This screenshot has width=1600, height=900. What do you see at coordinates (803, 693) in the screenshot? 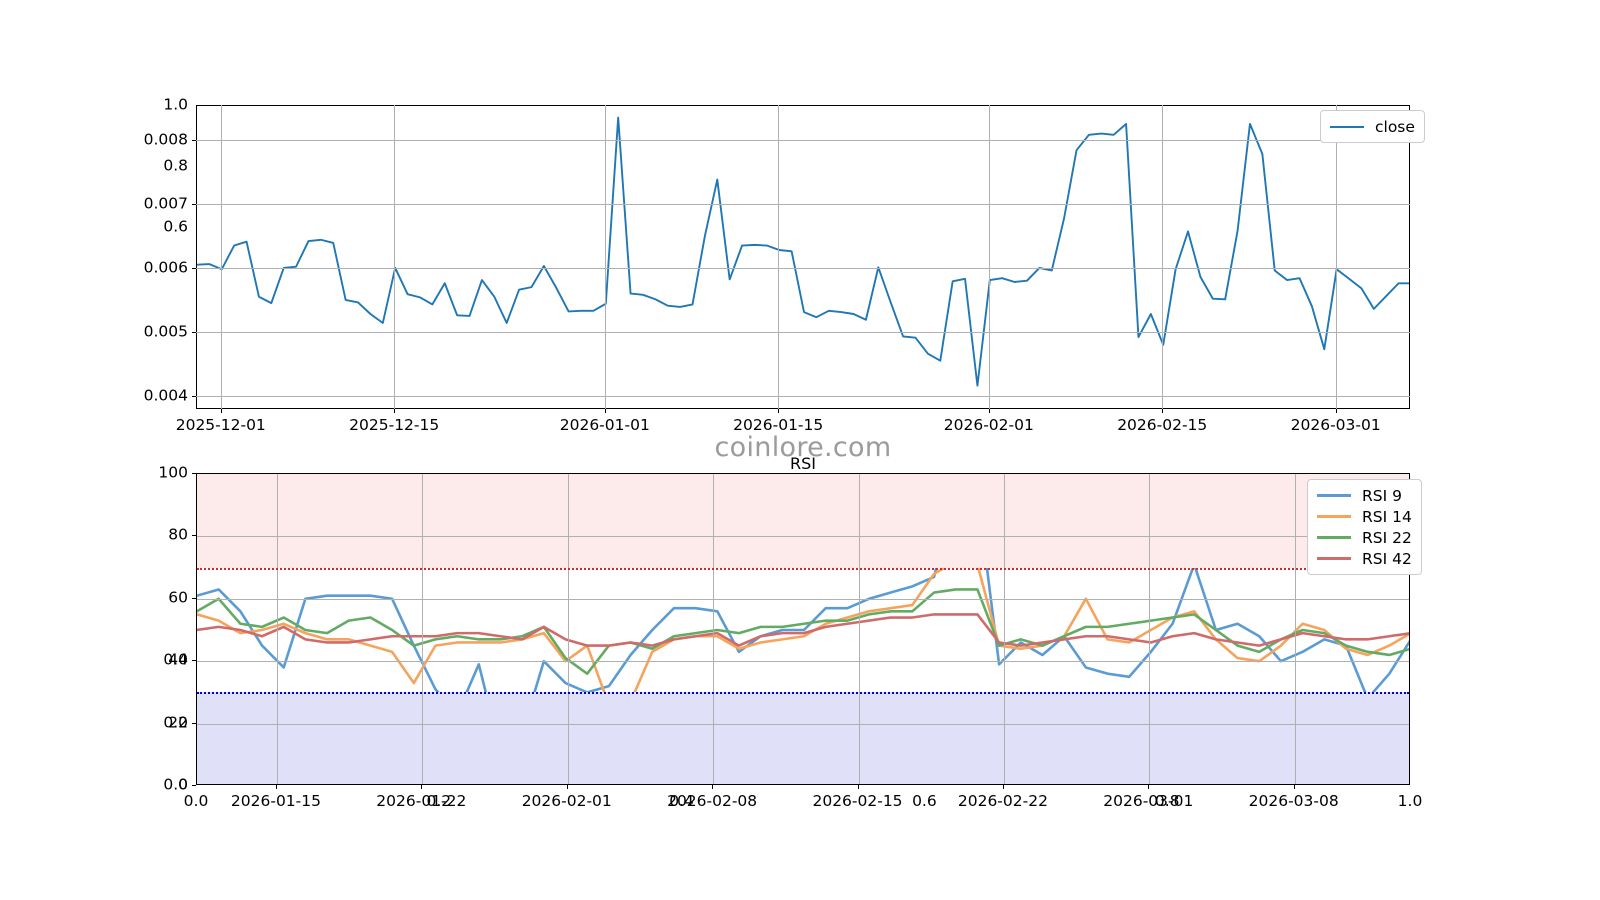
I see `oversold-threshold-line` at bounding box center [803, 693].